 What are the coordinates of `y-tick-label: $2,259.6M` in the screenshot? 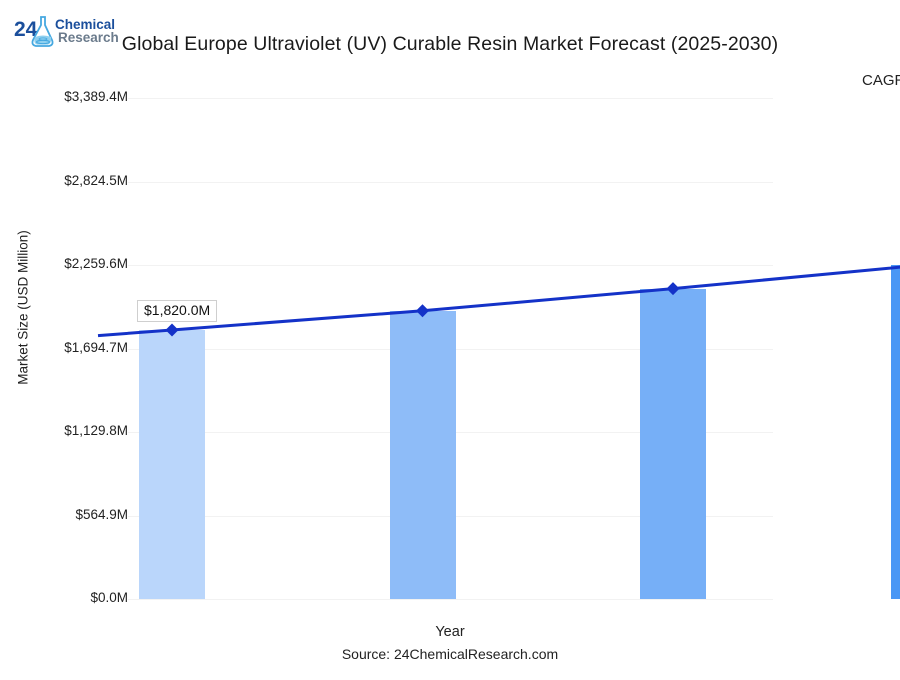 It's located at (96, 263).